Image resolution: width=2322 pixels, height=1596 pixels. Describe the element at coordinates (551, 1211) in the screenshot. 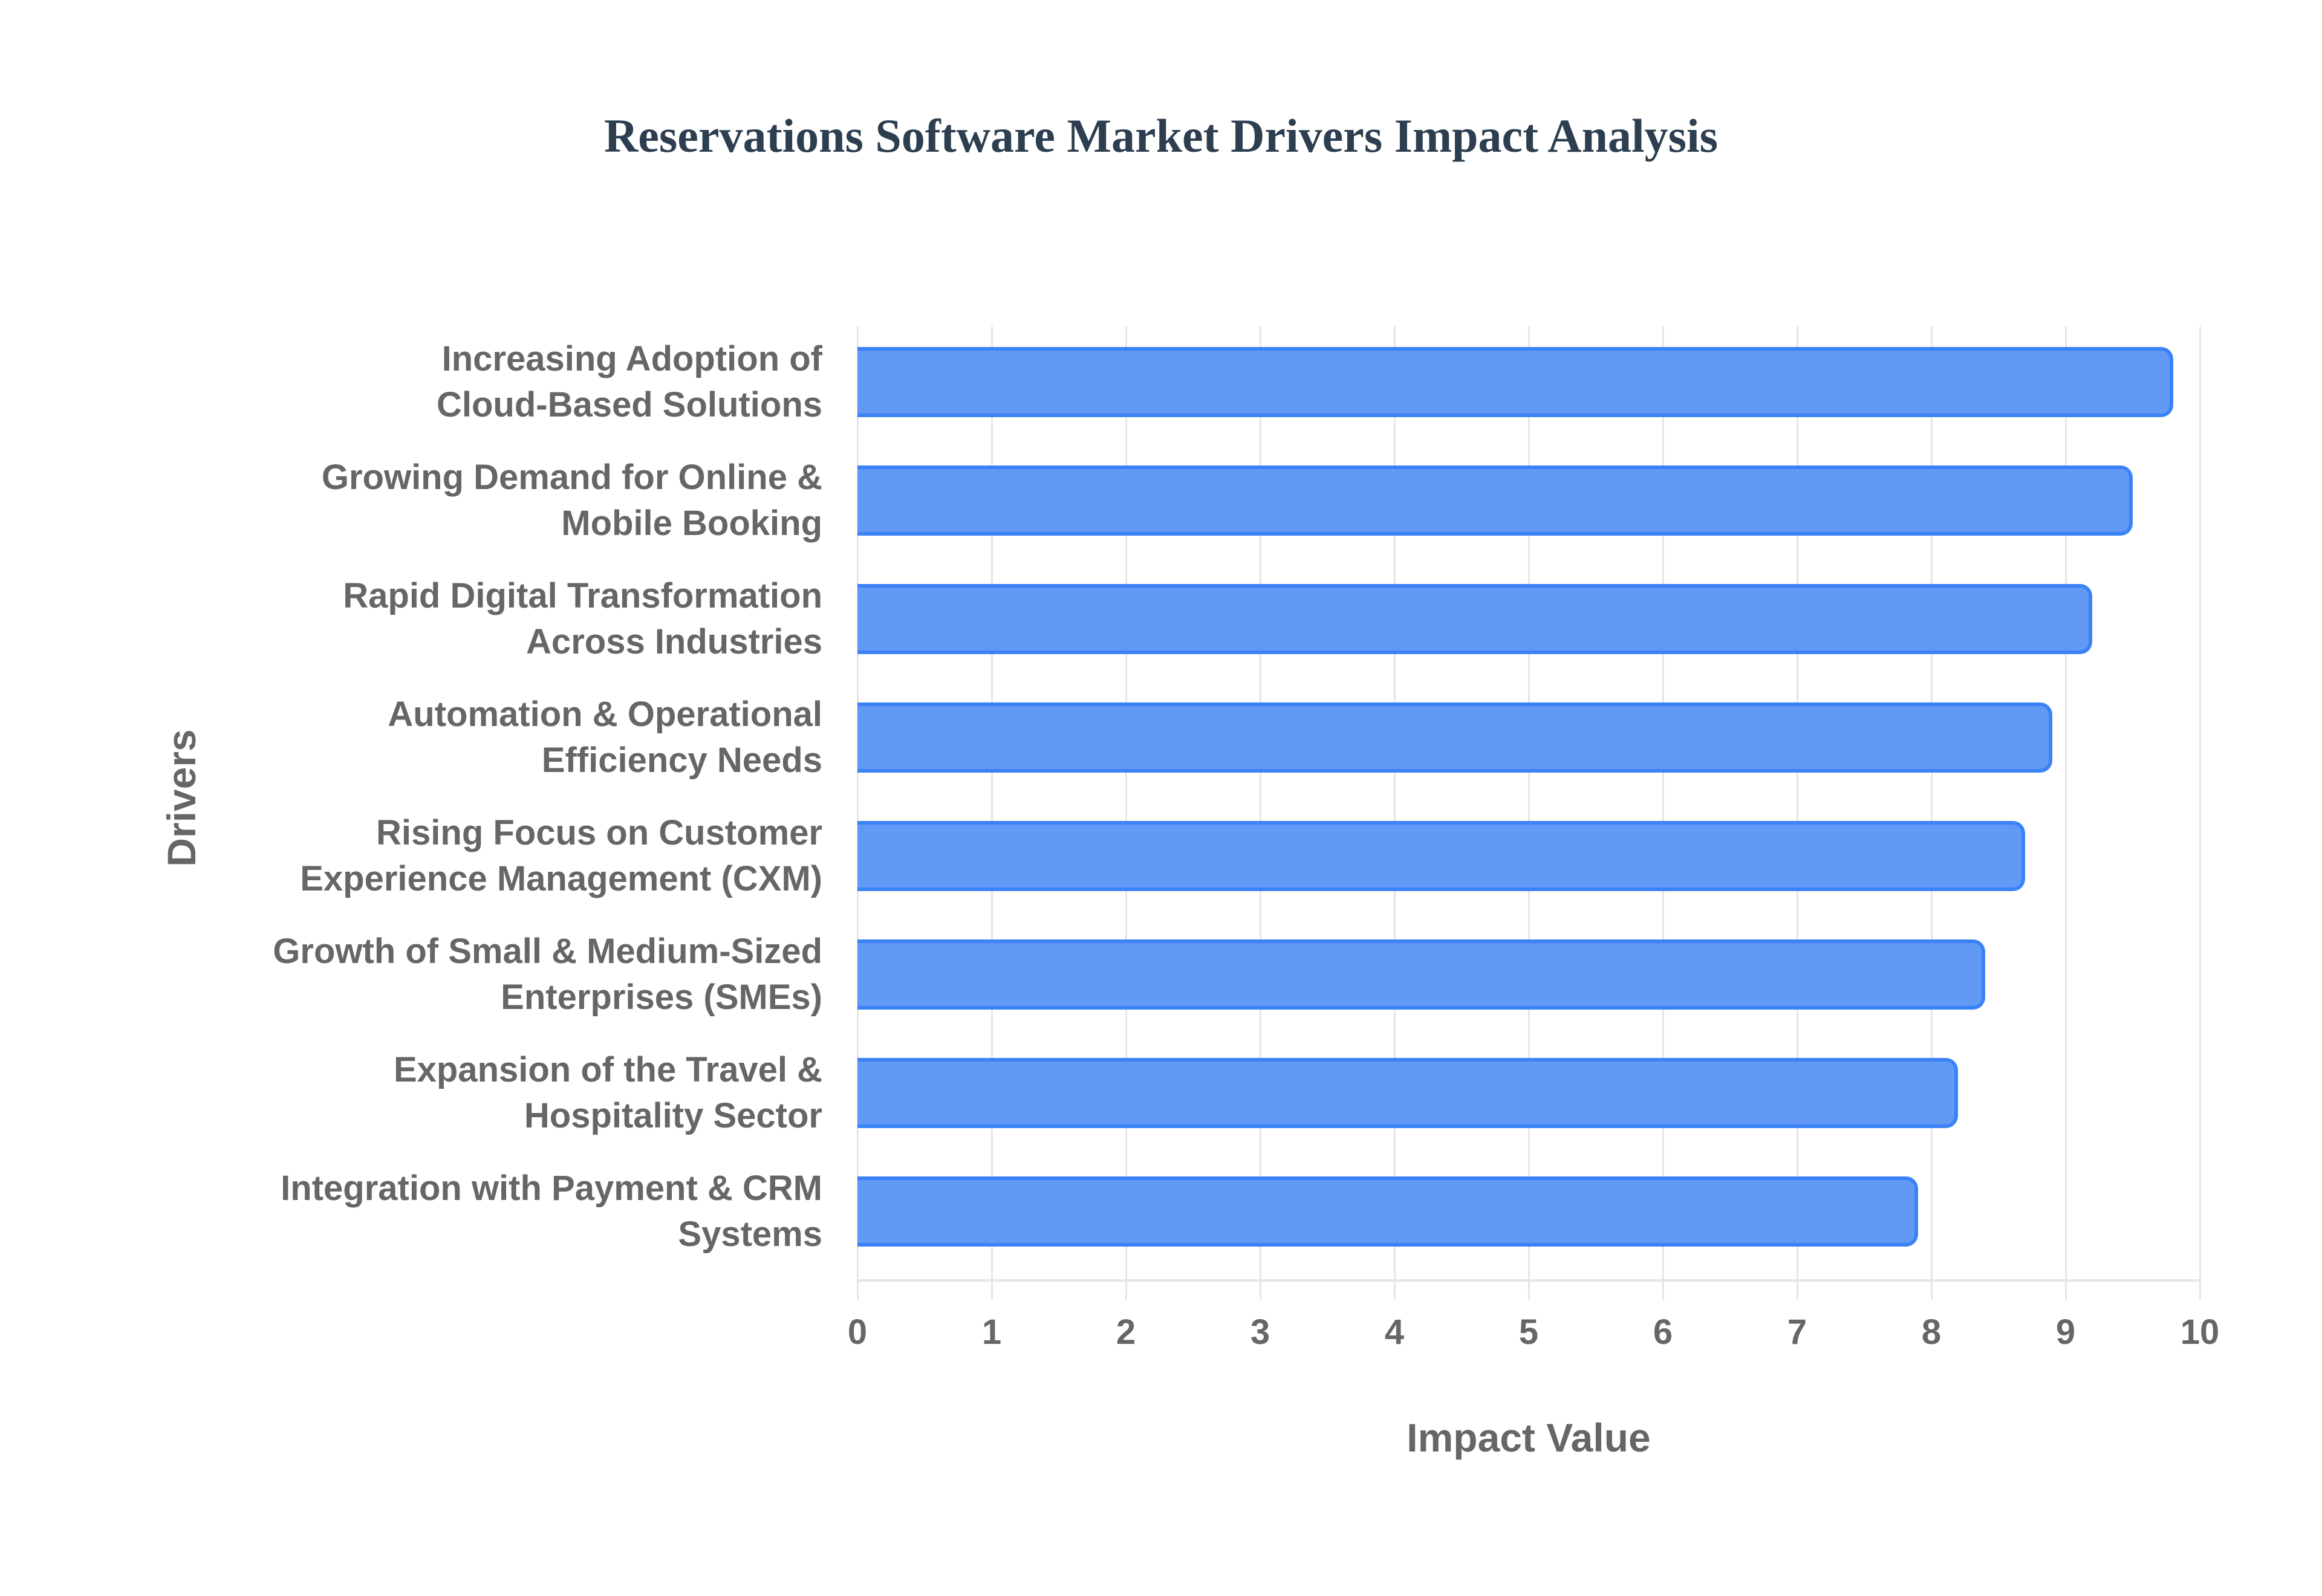

I see `y-category-label: Integration with Payment & CRM Systems` at that location.